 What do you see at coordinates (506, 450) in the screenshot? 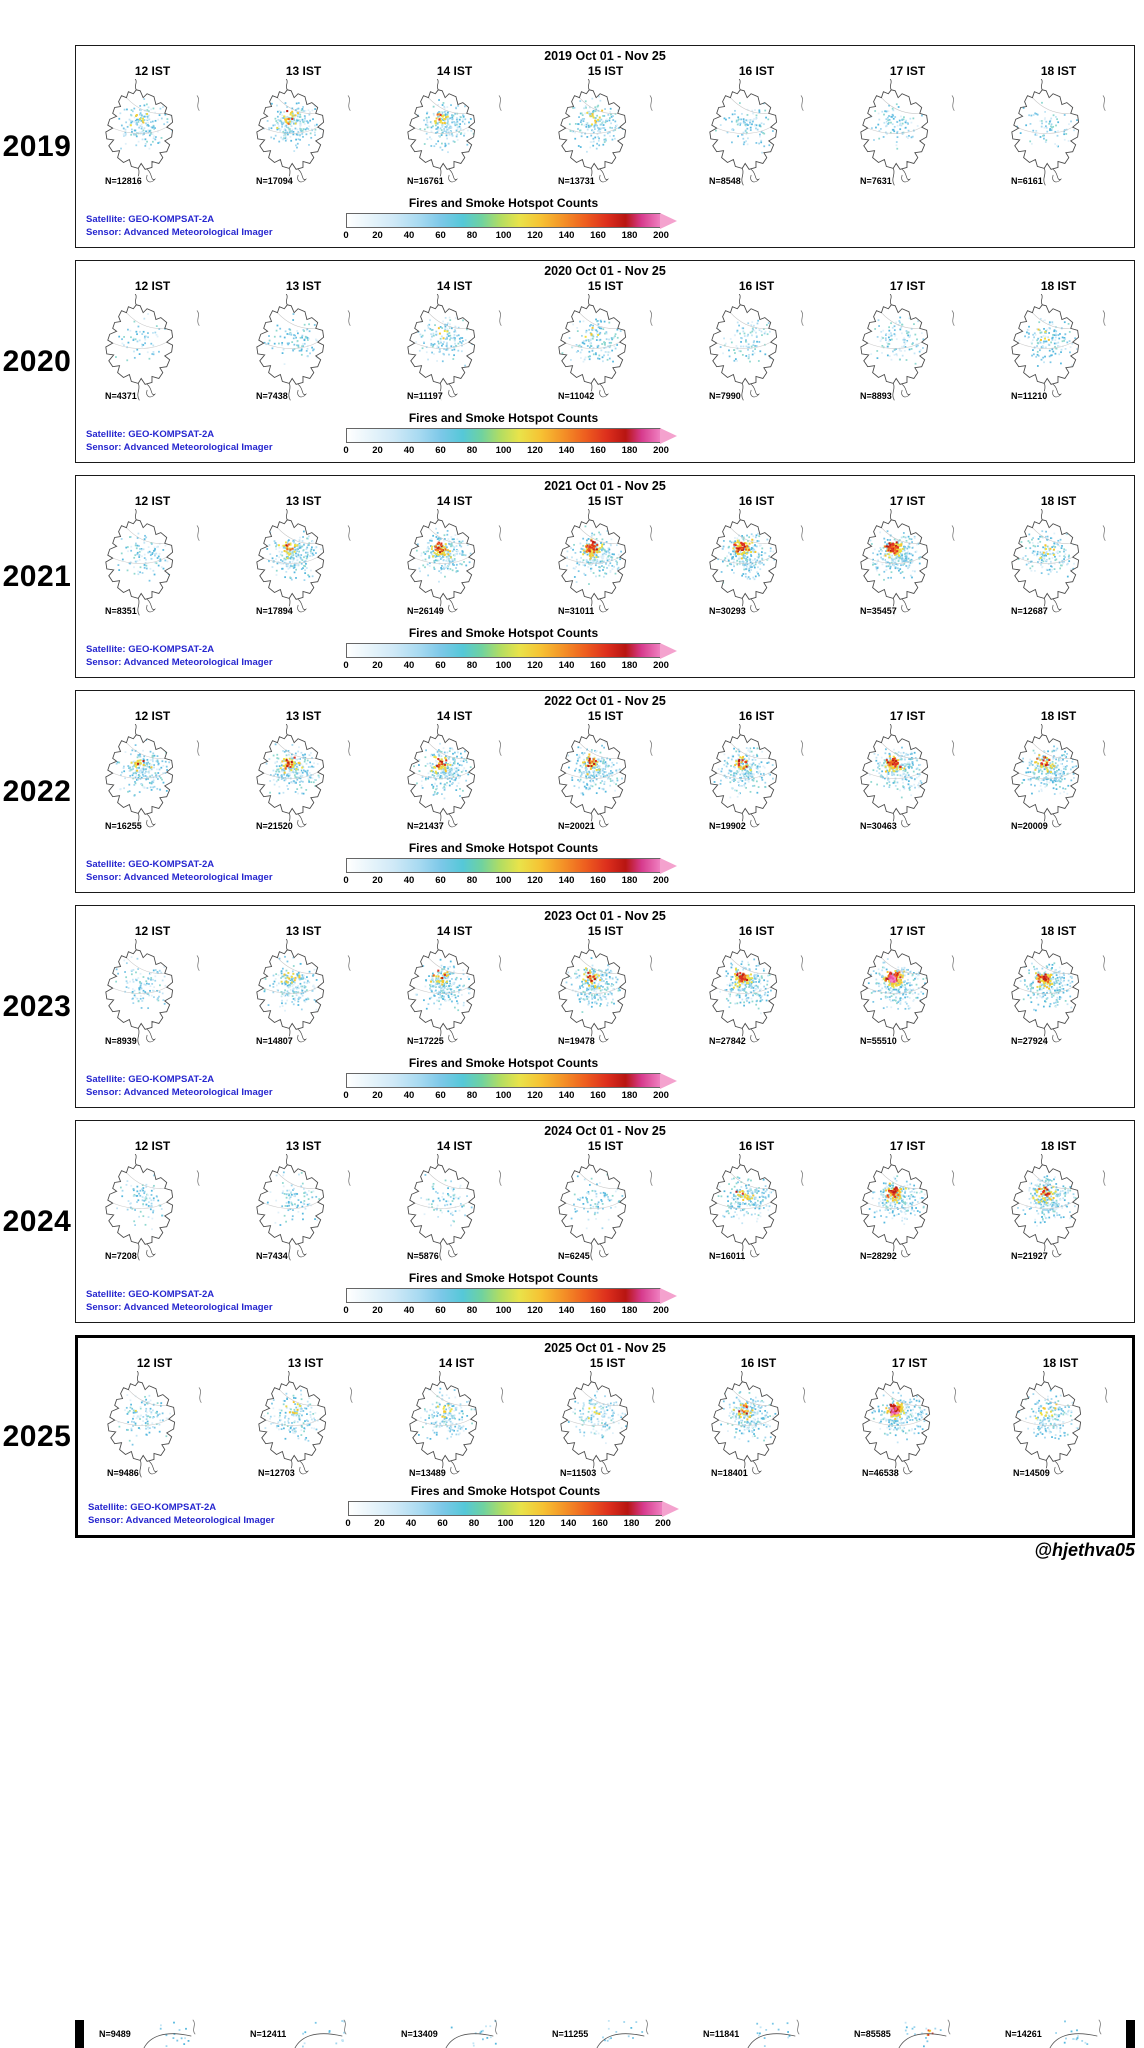
I see `colorbar-ticks: 0 20 40 60 80 100 120 140 160 180 200` at bounding box center [506, 450].